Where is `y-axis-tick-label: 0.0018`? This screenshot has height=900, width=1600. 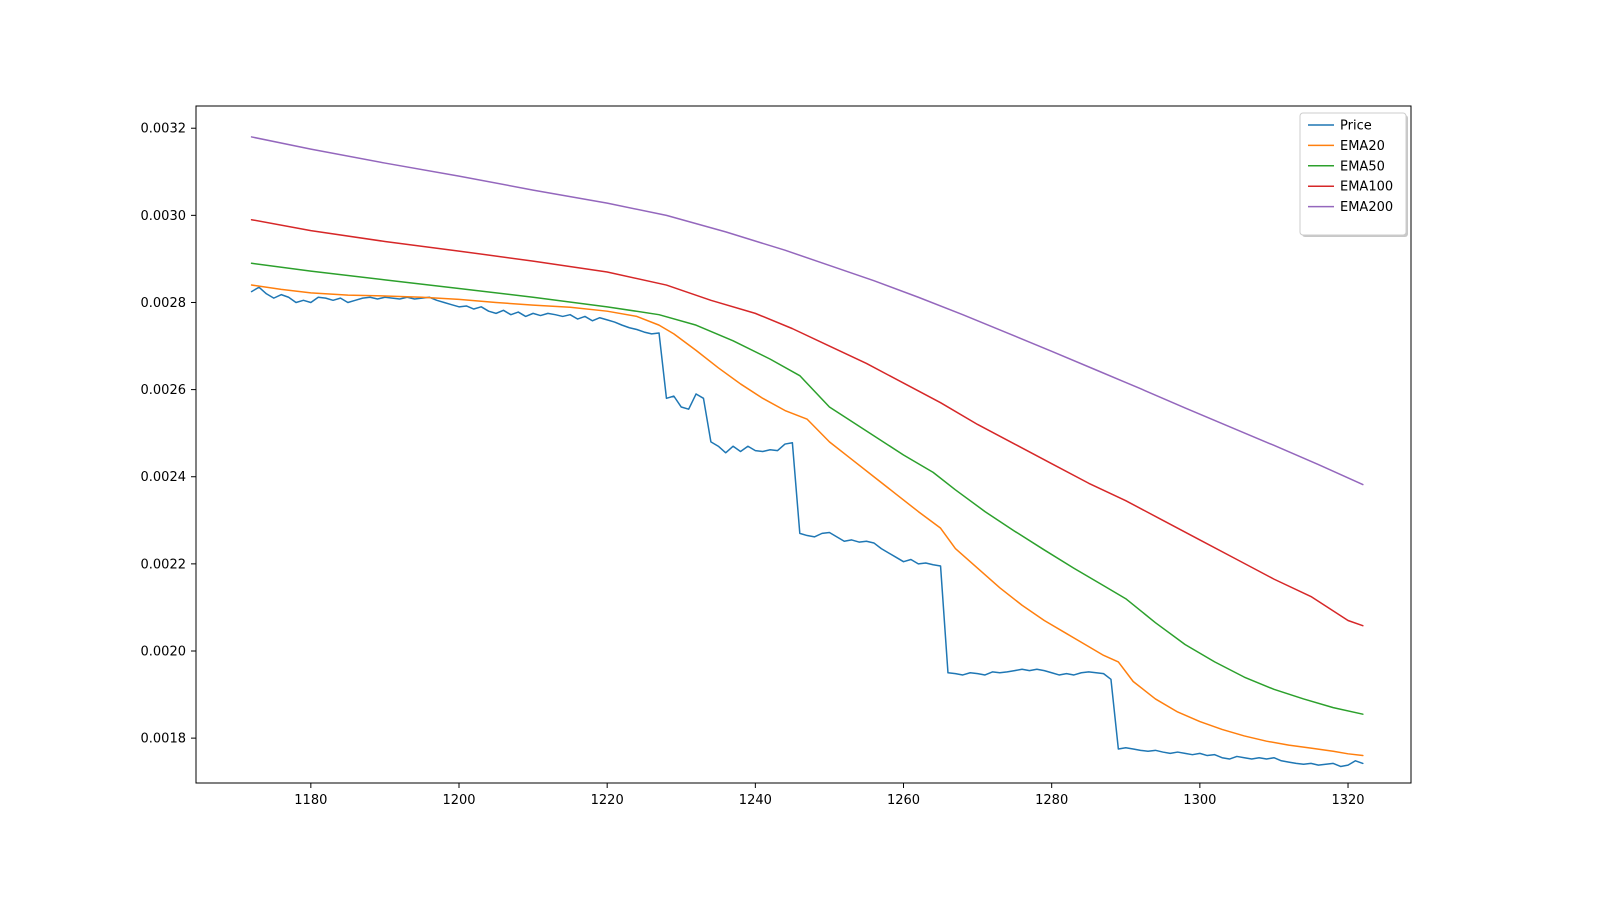 y-axis-tick-label: 0.0018 is located at coordinates (164, 739).